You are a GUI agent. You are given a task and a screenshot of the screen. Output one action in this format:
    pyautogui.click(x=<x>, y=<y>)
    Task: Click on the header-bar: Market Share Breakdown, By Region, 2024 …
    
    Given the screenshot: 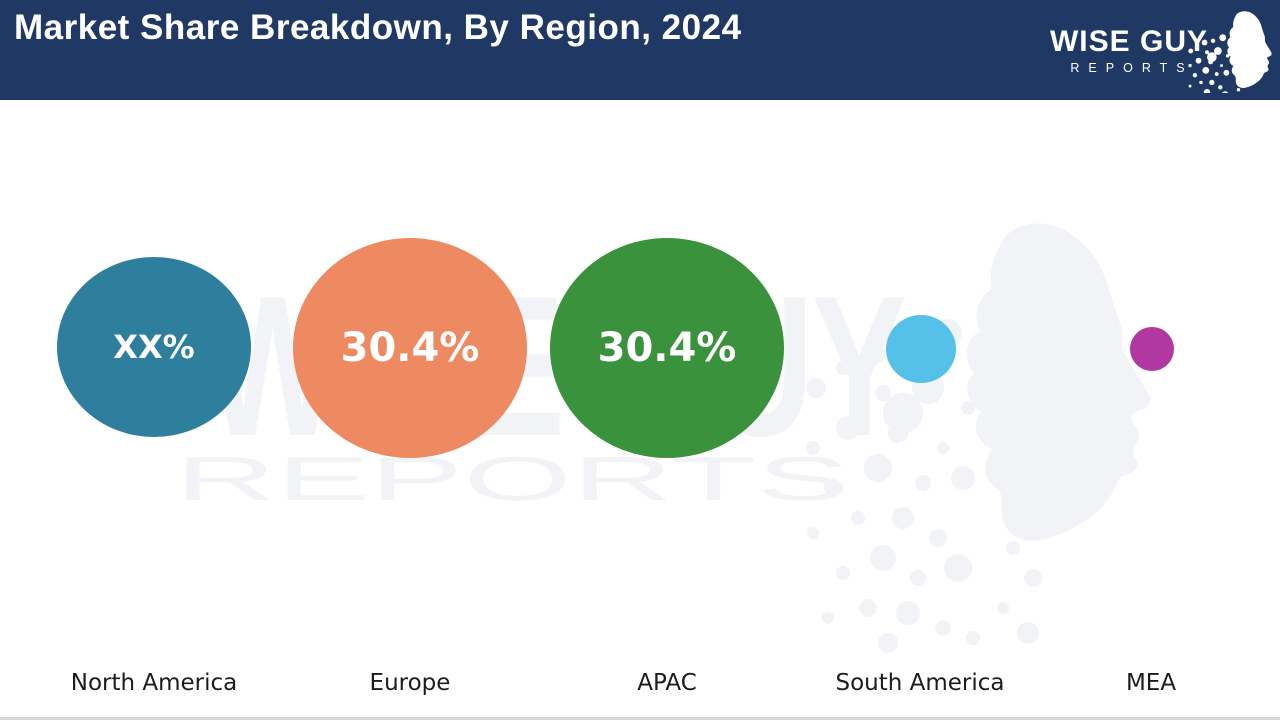 What is the action you would take?
    pyautogui.click(x=640, y=50)
    